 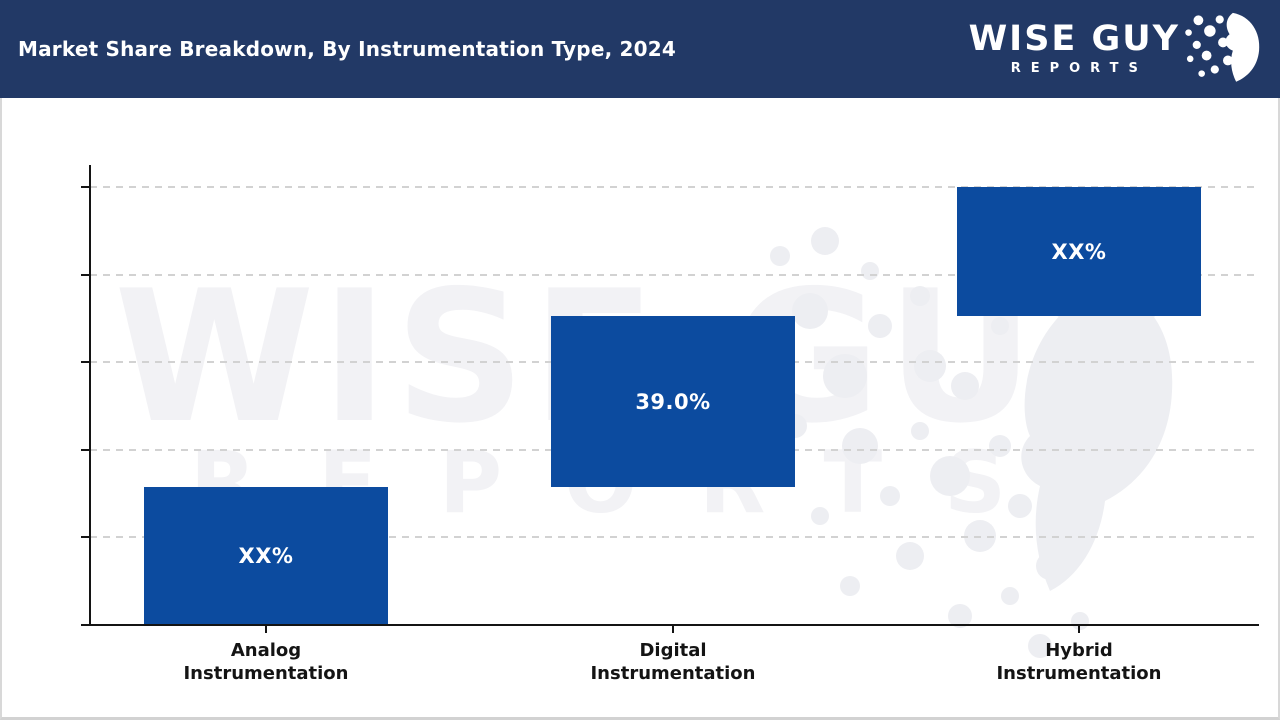 I want to click on bar-analog: XX%, so click(x=266, y=556).